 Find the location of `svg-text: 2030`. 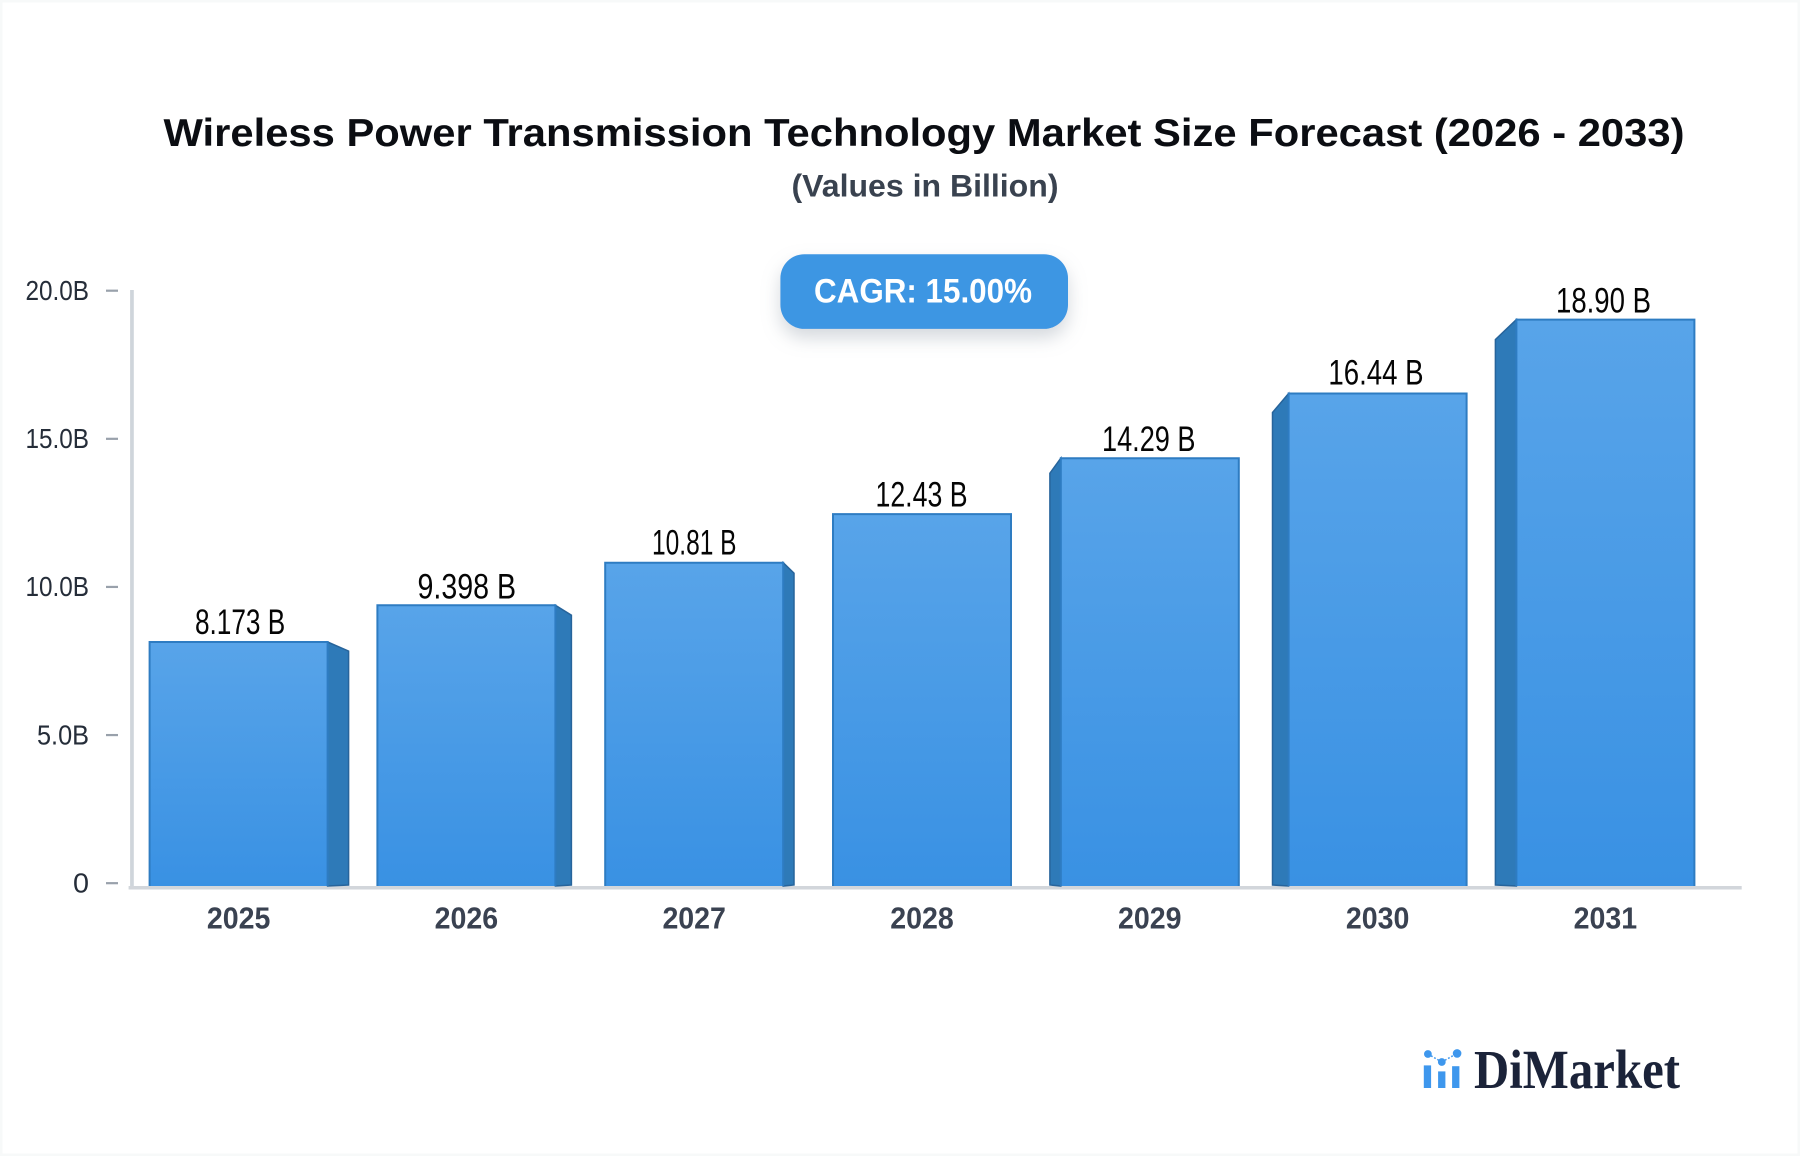

svg-text: 2030 is located at coordinates (1378, 918).